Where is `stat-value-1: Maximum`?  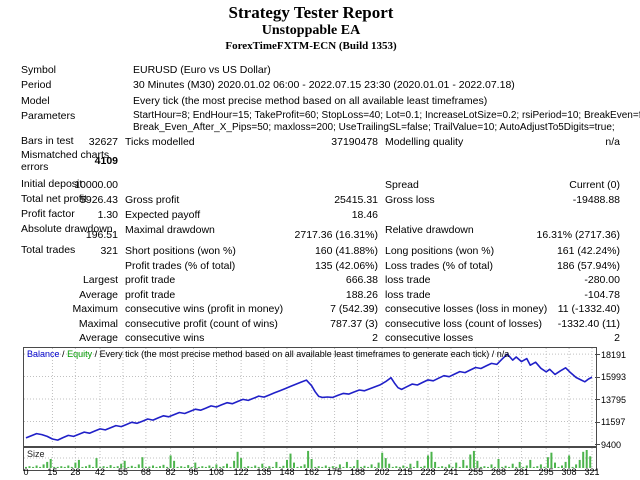 stat-value-1: Maximum is located at coordinates (95, 309).